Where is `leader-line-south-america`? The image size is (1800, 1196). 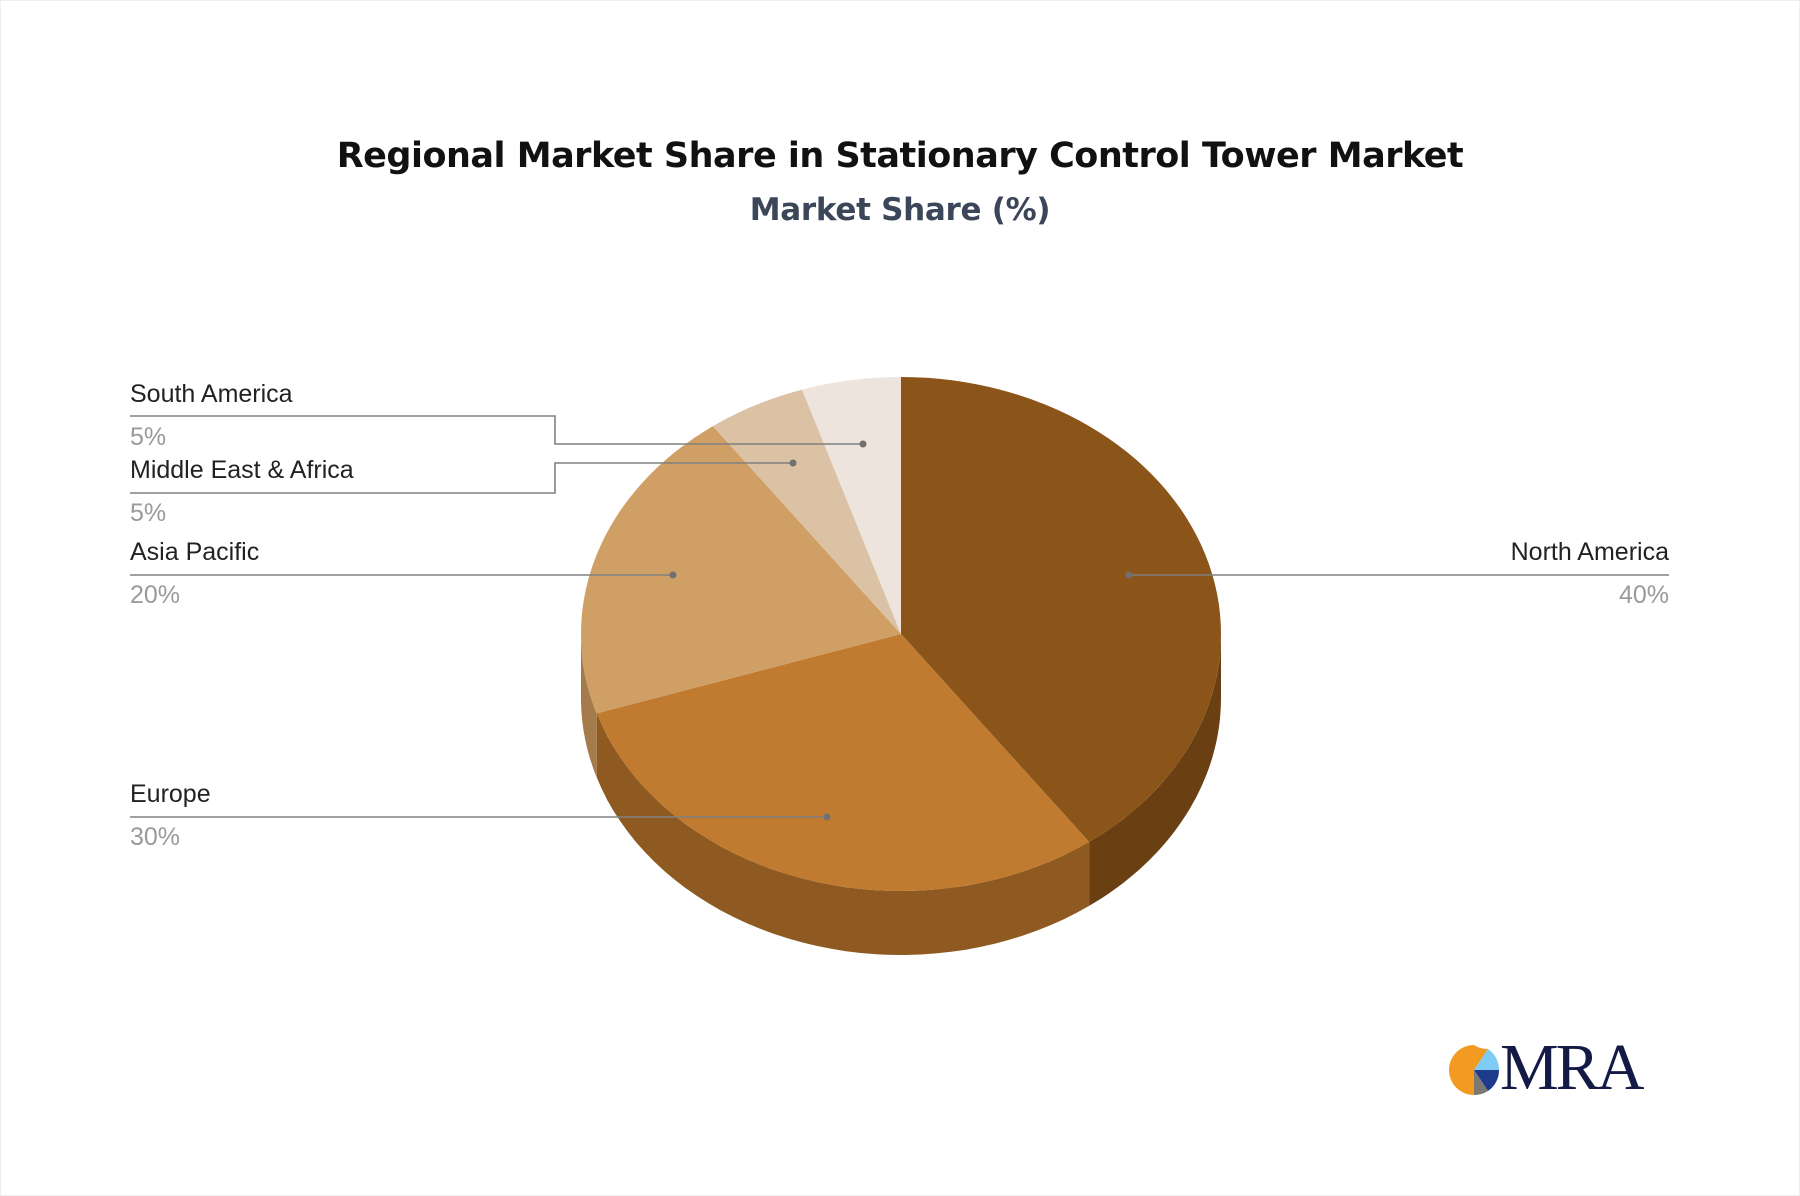
leader-line-south-america is located at coordinates (496, 430).